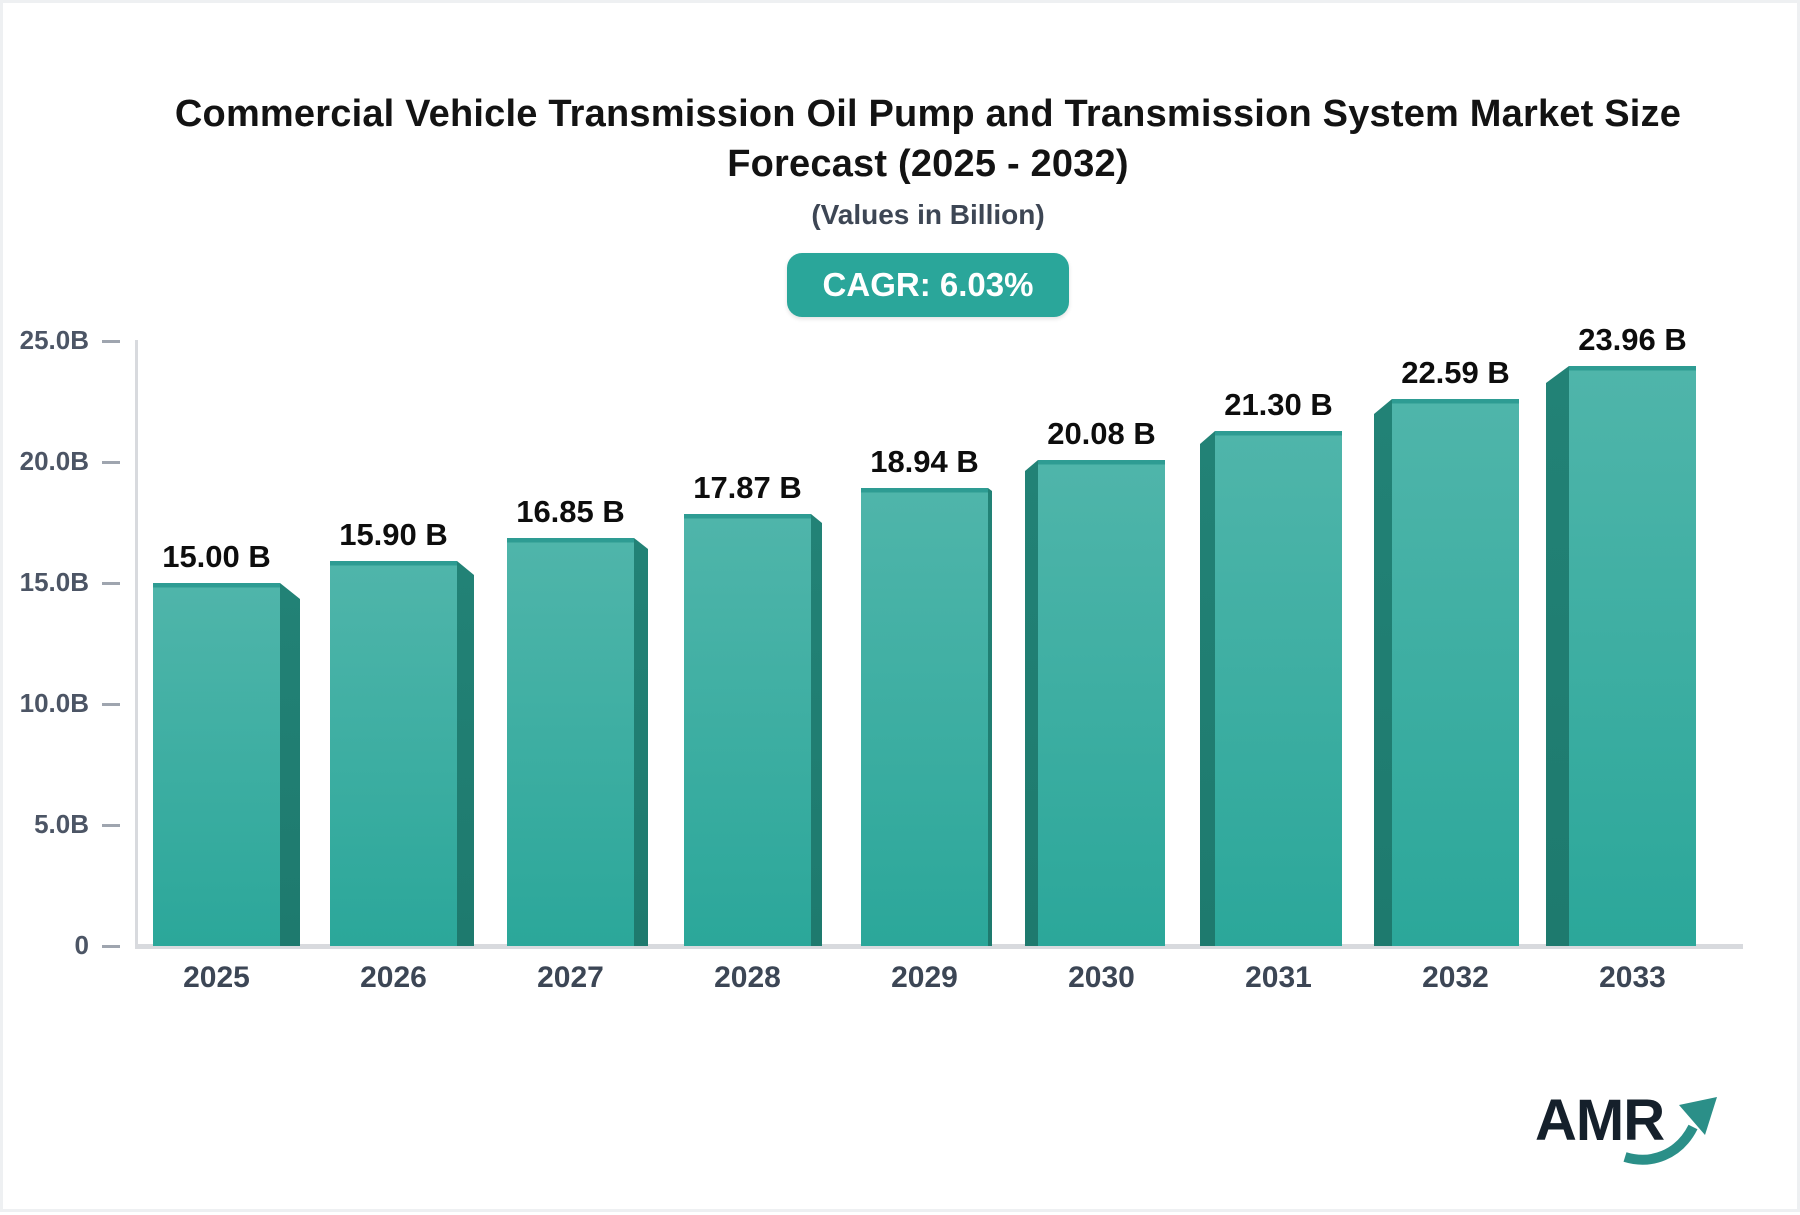 This screenshot has width=1800, height=1215. Describe the element at coordinates (928, 164) in the screenshot. I see `chart-title-line-2: Forecast (2025 - 2032)` at that location.